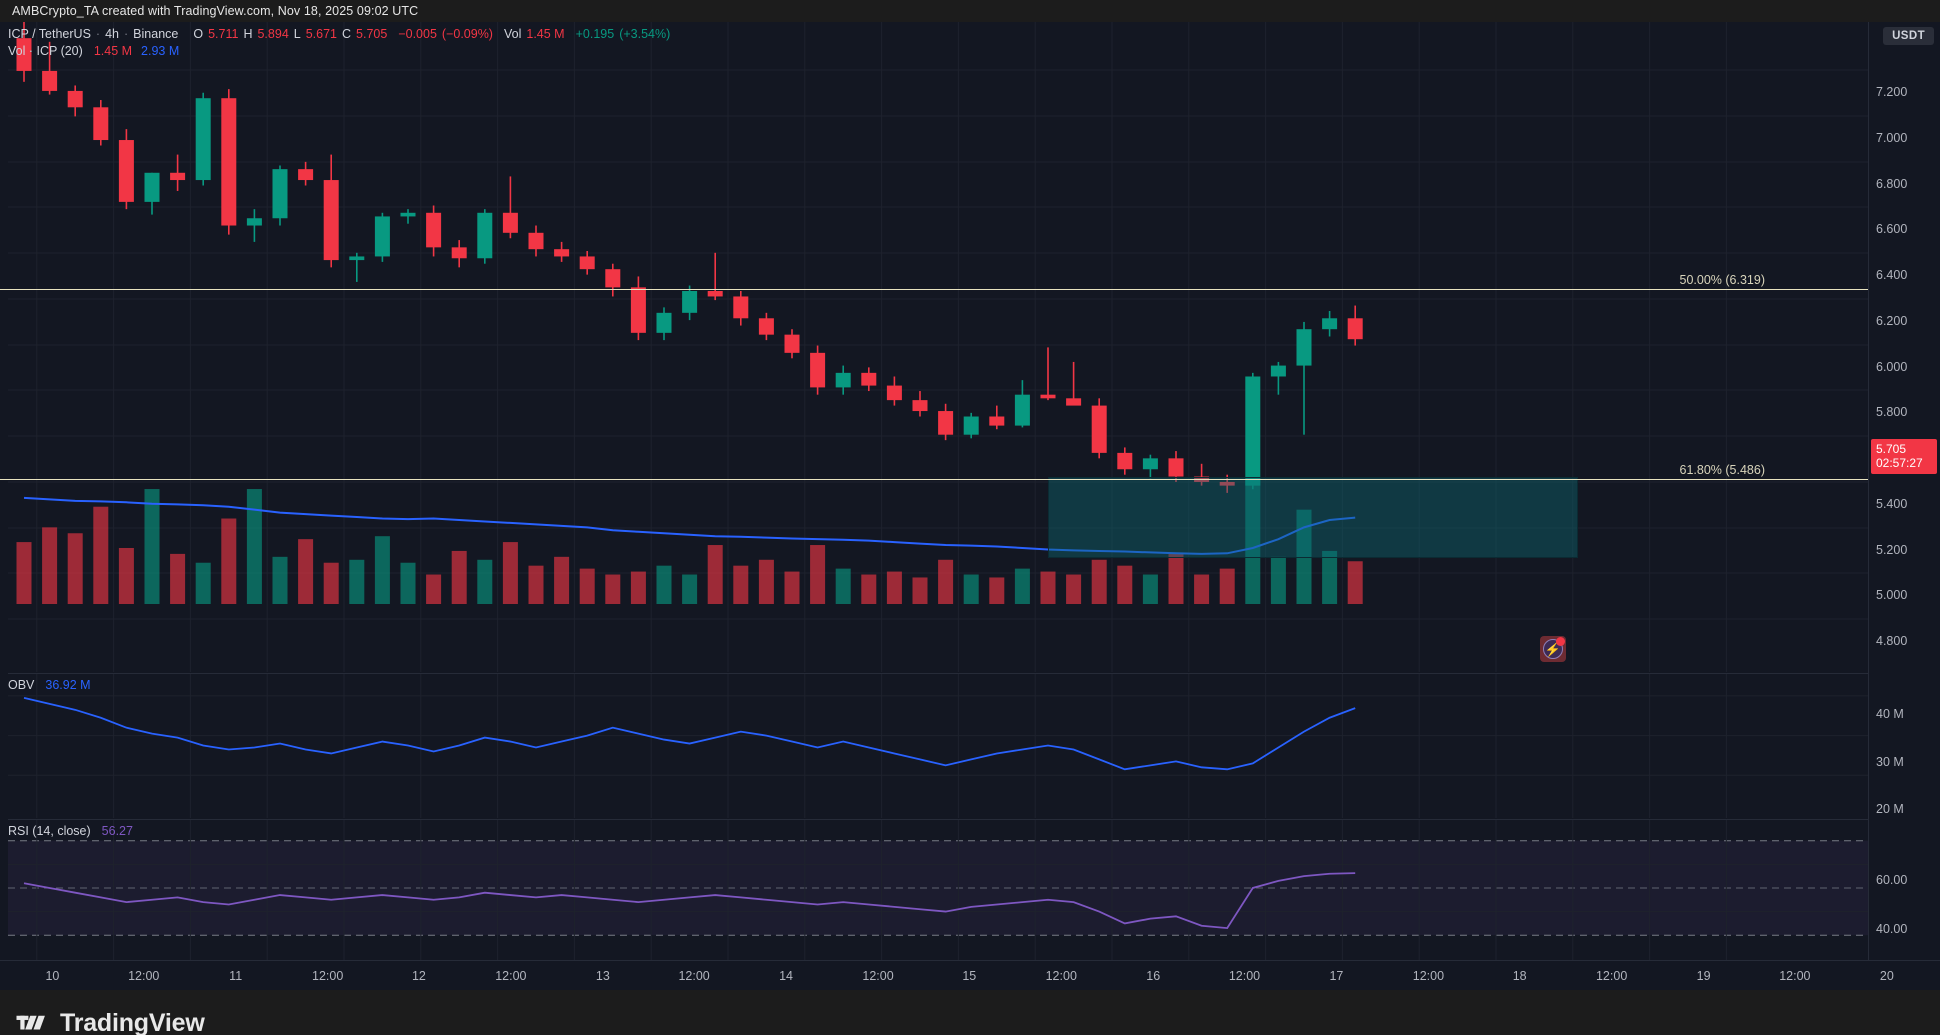  What do you see at coordinates (1892, 412) in the screenshot?
I see `price-scale-tick: 5.800` at bounding box center [1892, 412].